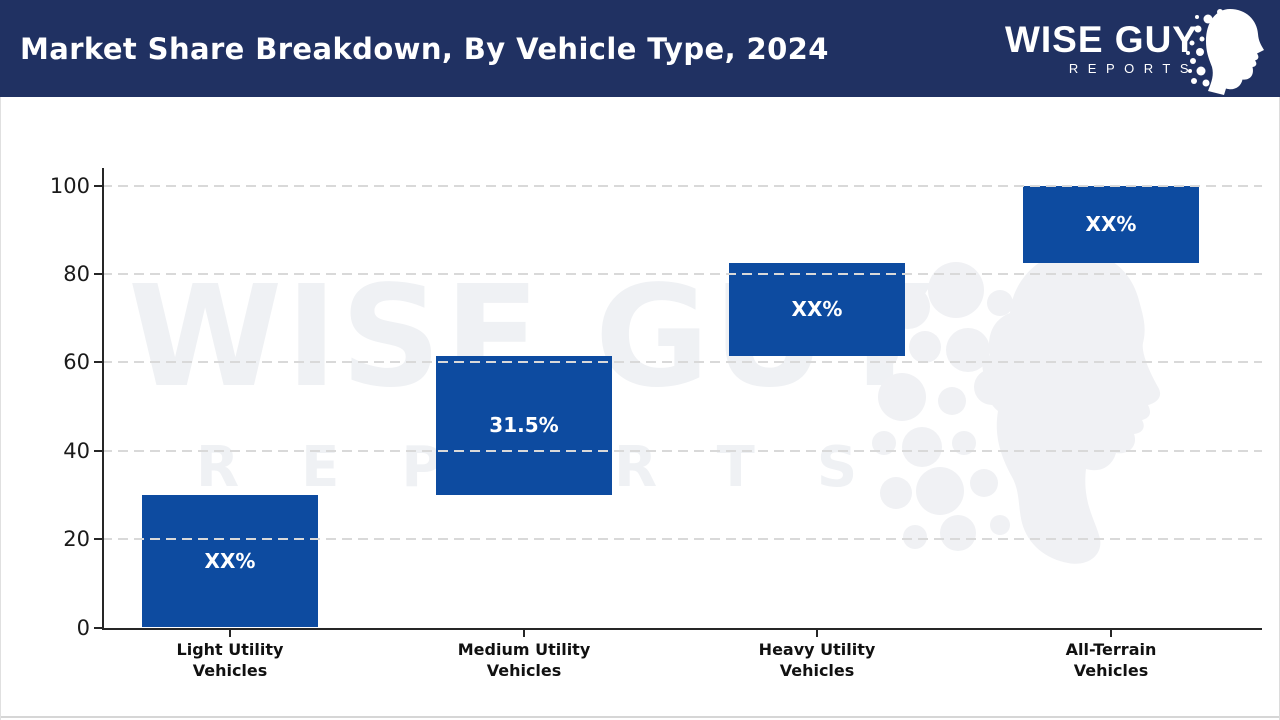  What do you see at coordinates (69, 185) in the screenshot?
I see `y-tick-label-100: 100` at bounding box center [69, 185].